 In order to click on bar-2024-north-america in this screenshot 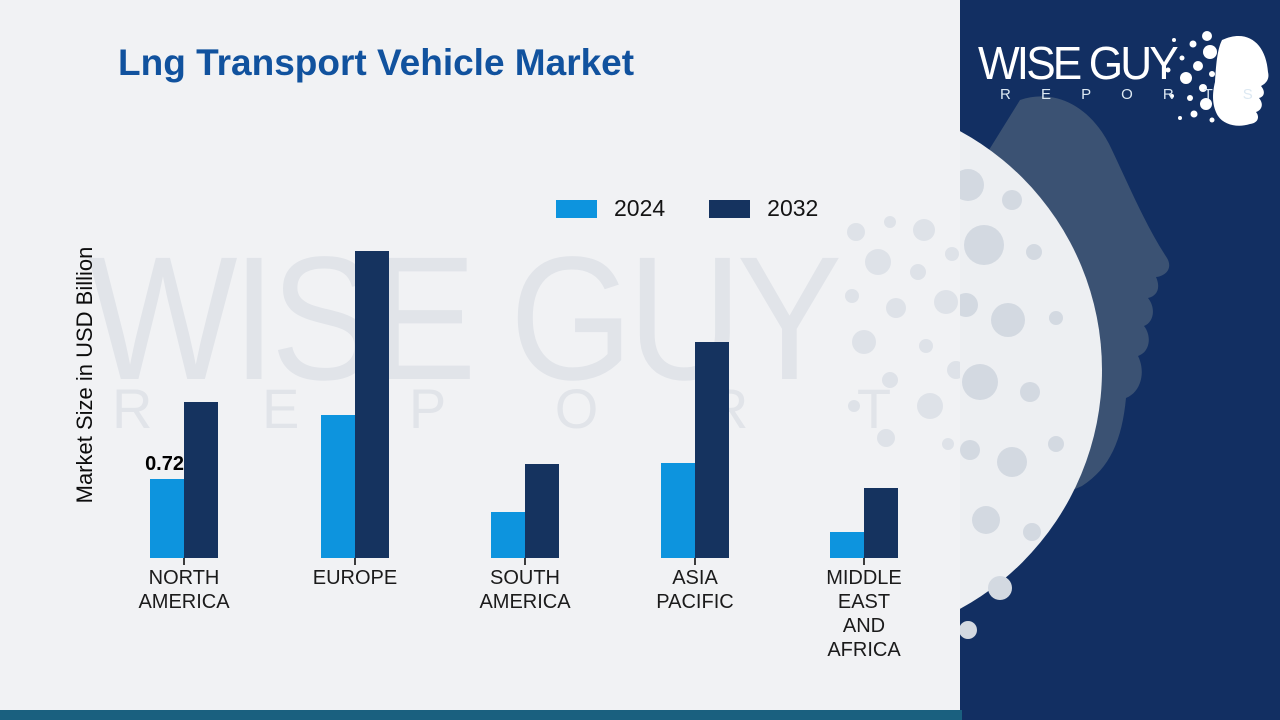, I will do `click(167, 518)`.